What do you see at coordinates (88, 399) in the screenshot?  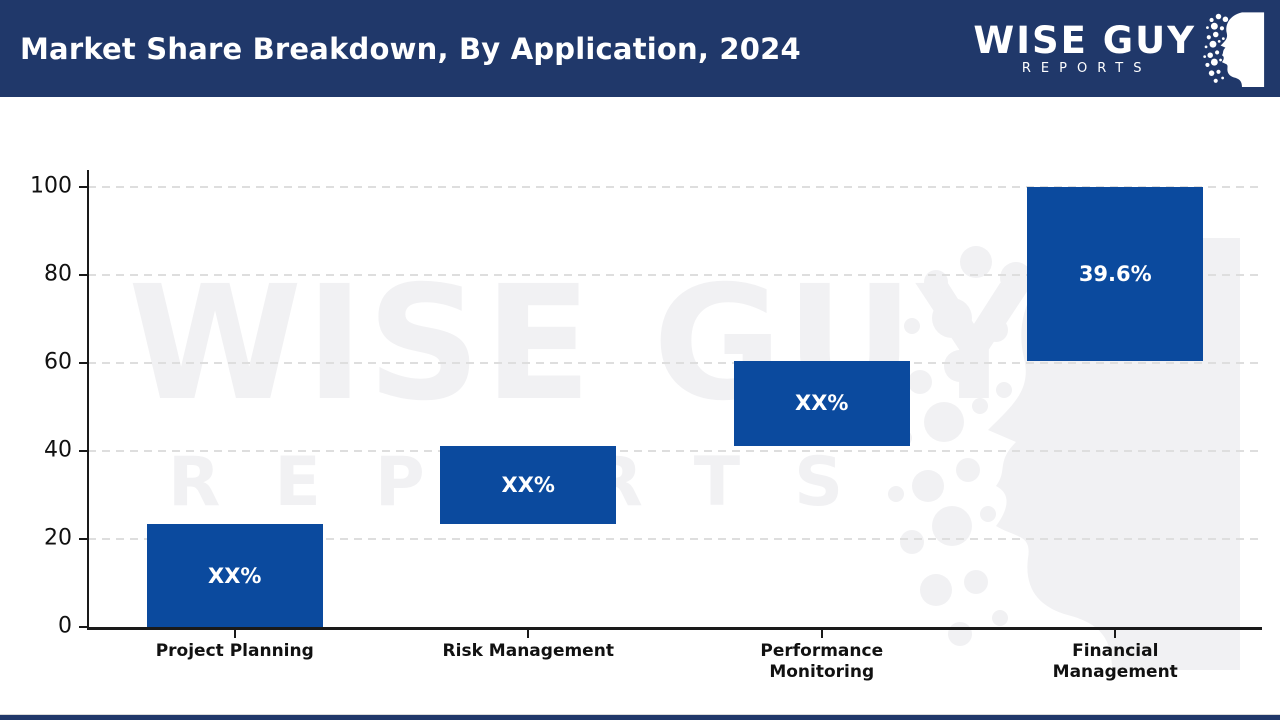 I see `y-axis` at bounding box center [88, 399].